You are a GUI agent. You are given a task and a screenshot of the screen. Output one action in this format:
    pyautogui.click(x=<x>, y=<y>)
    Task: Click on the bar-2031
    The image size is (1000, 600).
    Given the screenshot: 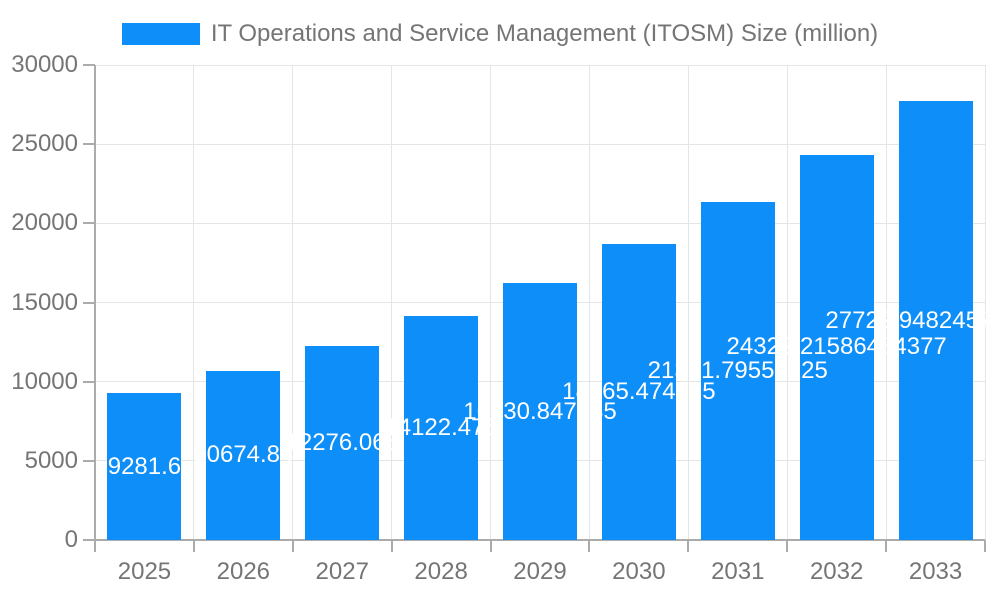 What is the action you would take?
    pyautogui.click(x=737, y=370)
    